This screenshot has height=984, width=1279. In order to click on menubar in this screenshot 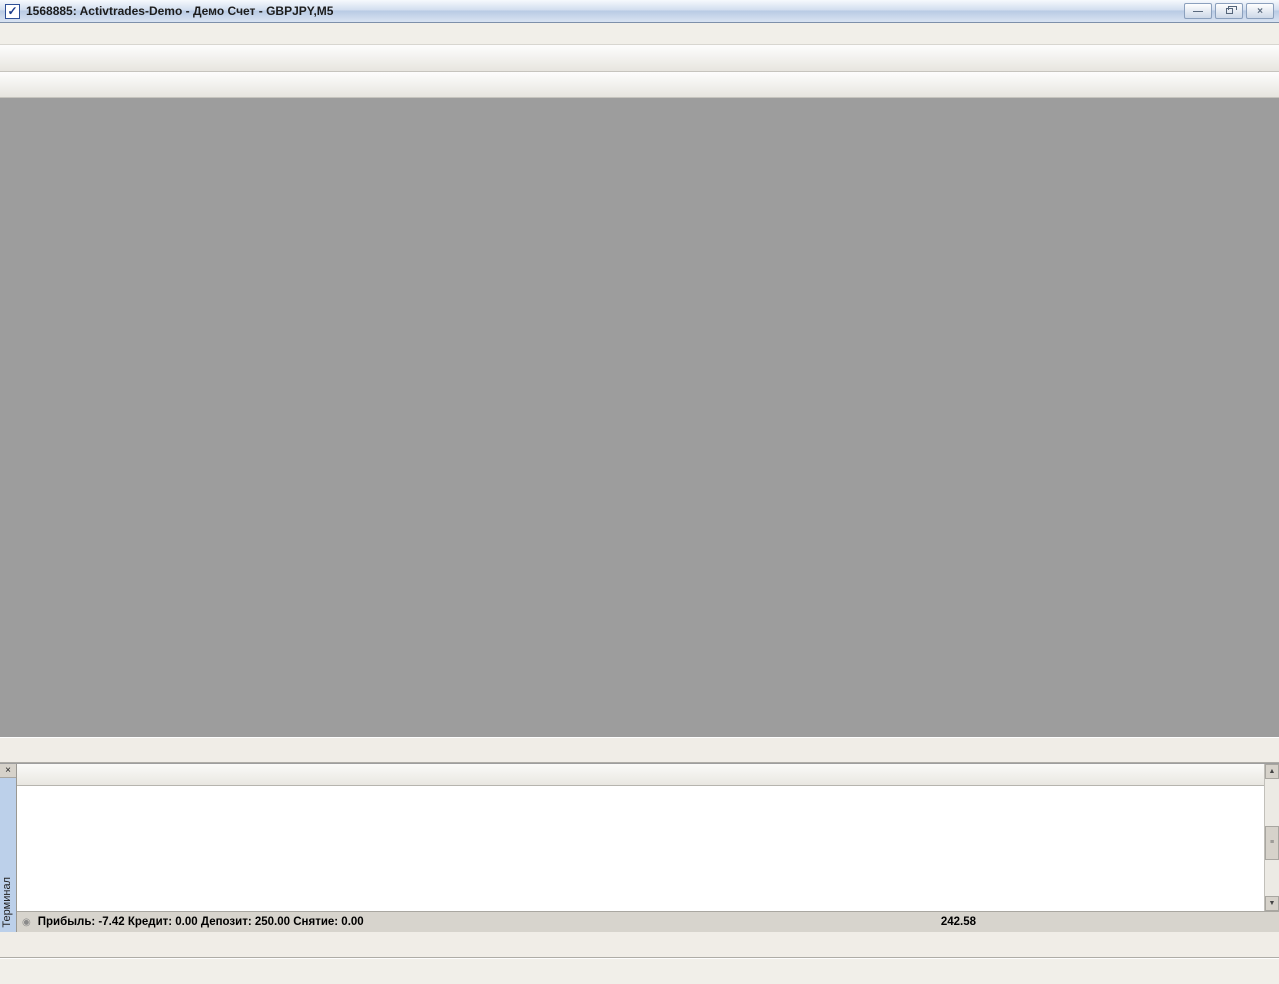, I will do `click(639, 34)`.